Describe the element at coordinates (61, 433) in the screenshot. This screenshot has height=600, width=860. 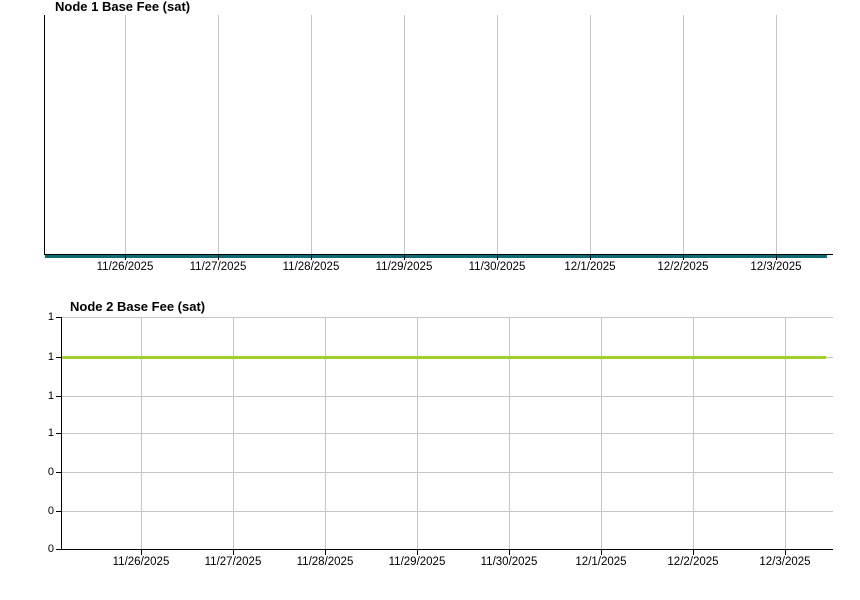
I see `y-axis-line-node2` at that location.